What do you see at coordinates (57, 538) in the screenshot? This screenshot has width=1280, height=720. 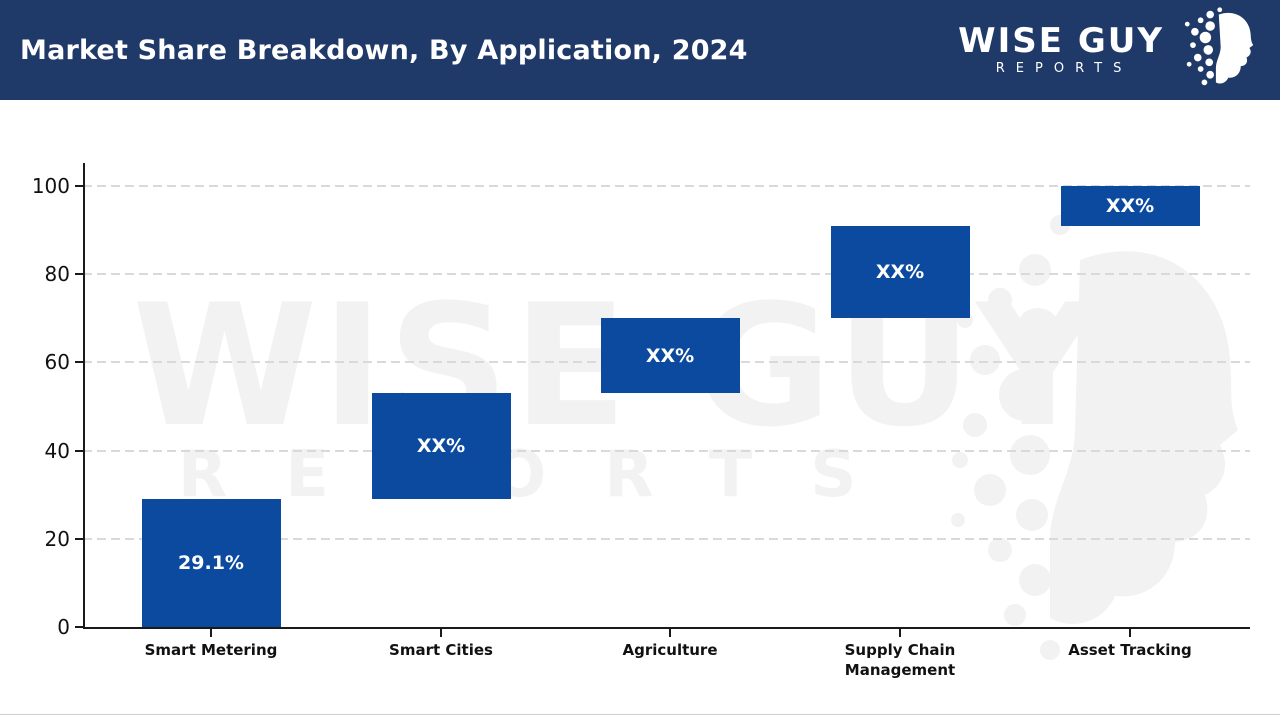 I see `y-axis-tick-label: 20` at bounding box center [57, 538].